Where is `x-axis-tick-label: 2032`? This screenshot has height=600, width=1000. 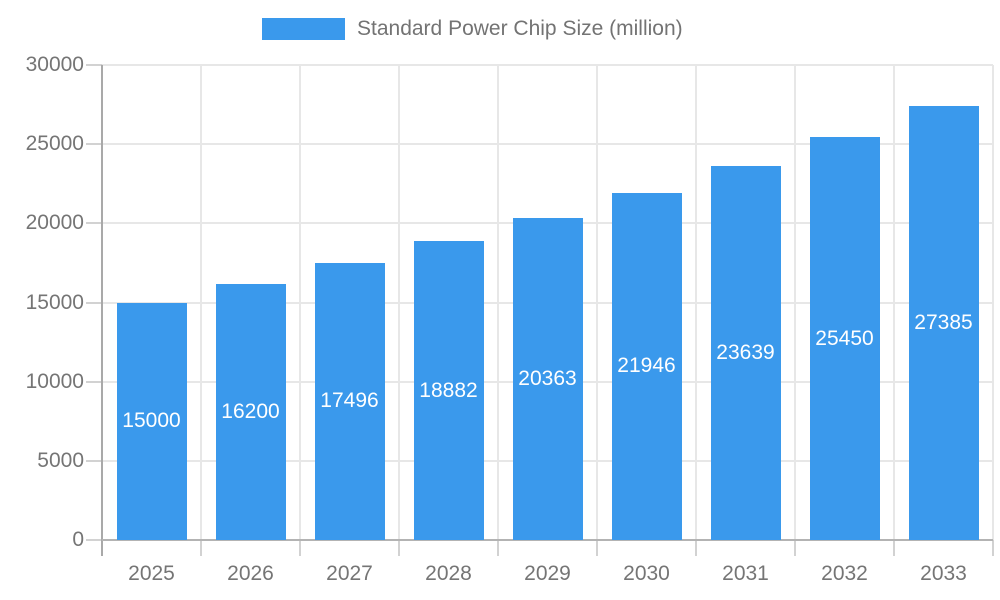
x-axis-tick-label: 2032 is located at coordinates (844, 573).